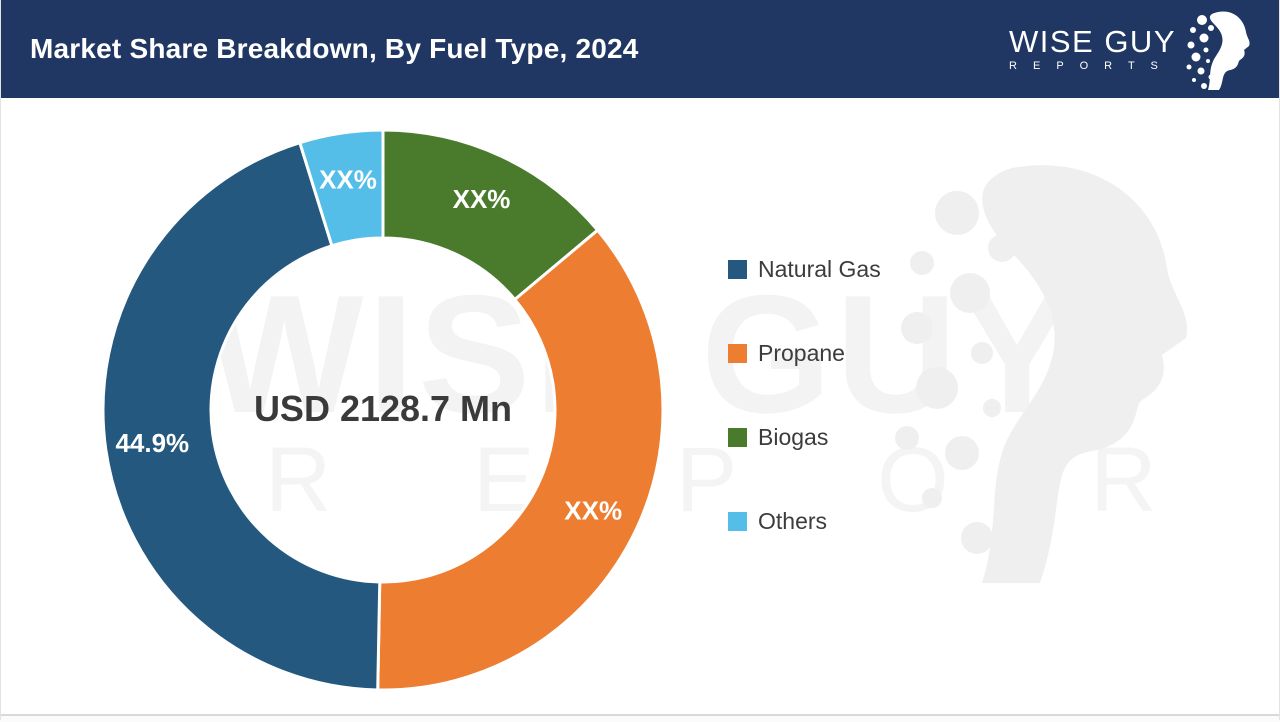 The height and width of the screenshot is (722, 1280). What do you see at coordinates (819, 269) in the screenshot?
I see `legend-label: Natural Gas` at bounding box center [819, 269].